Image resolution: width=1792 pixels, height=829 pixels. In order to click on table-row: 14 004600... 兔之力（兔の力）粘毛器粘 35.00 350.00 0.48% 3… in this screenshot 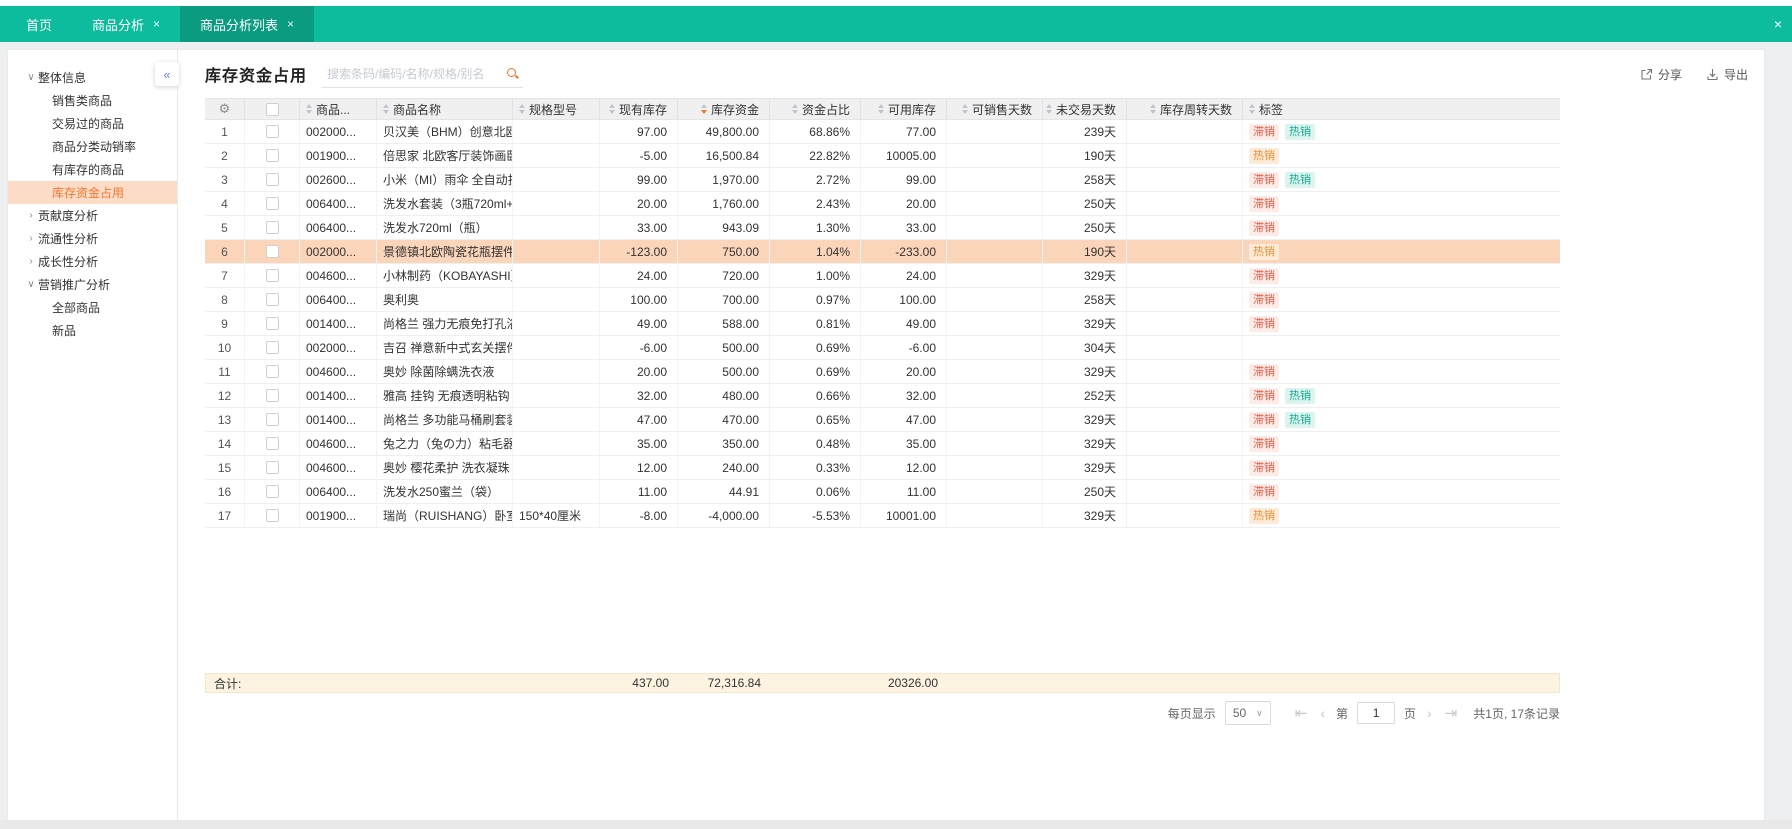, I will do `click(882, 444)`.